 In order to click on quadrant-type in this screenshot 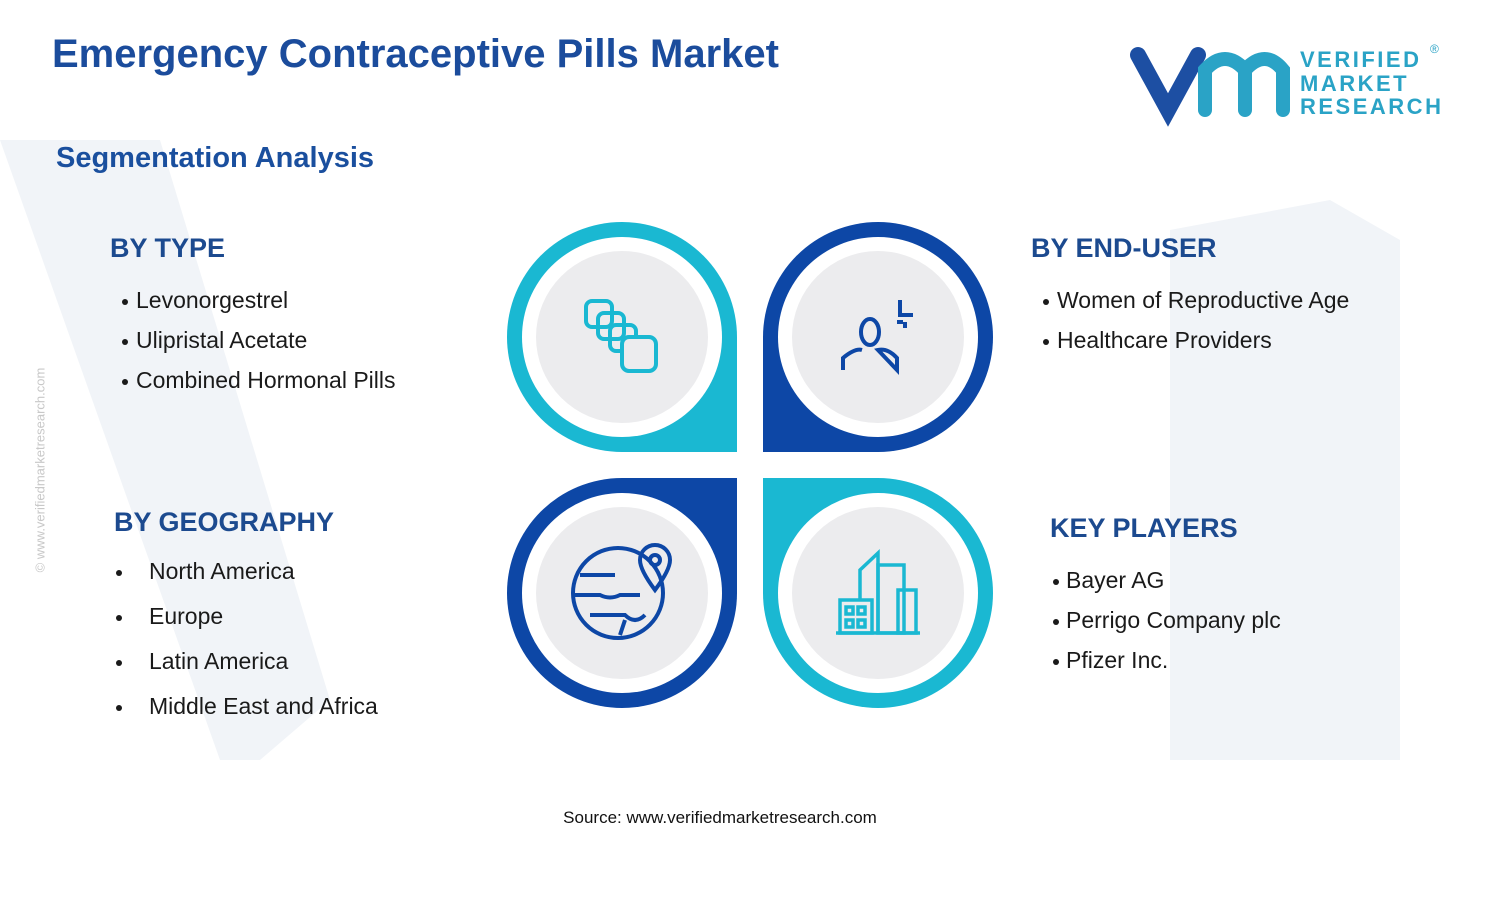, I will do `click(622, 337)`.